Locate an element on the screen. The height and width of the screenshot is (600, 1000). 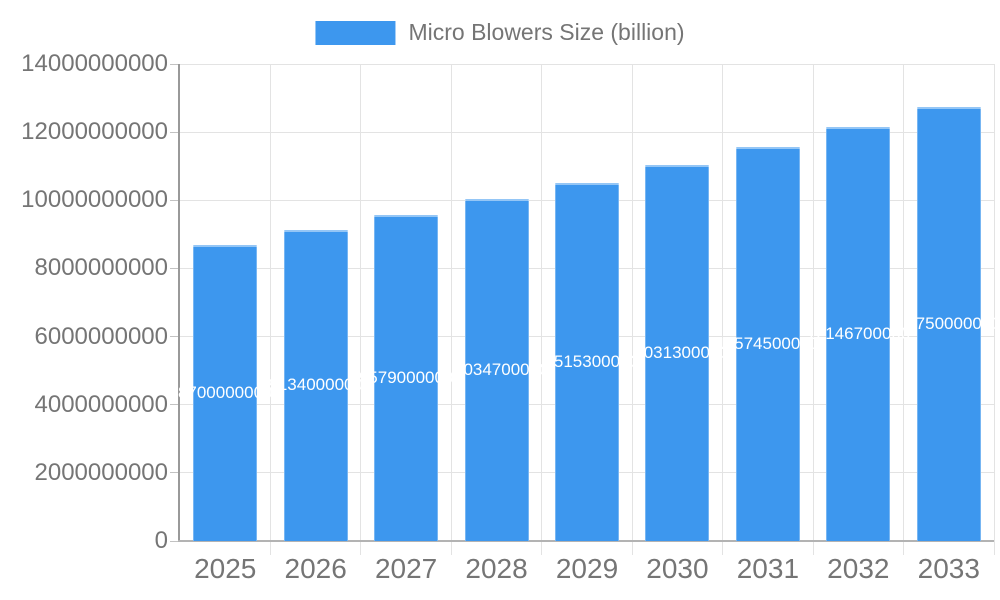
bar-value-label: 9579000000 is located at coordinates (406, 377).